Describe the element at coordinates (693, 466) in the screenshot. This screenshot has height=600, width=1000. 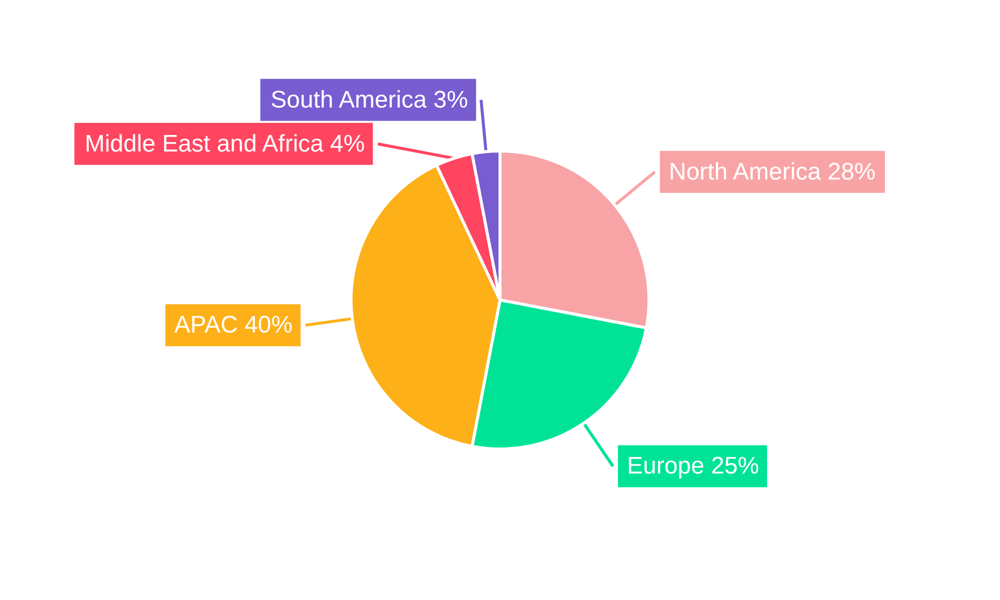
I see `slice-label: Europe 25%` at that location.